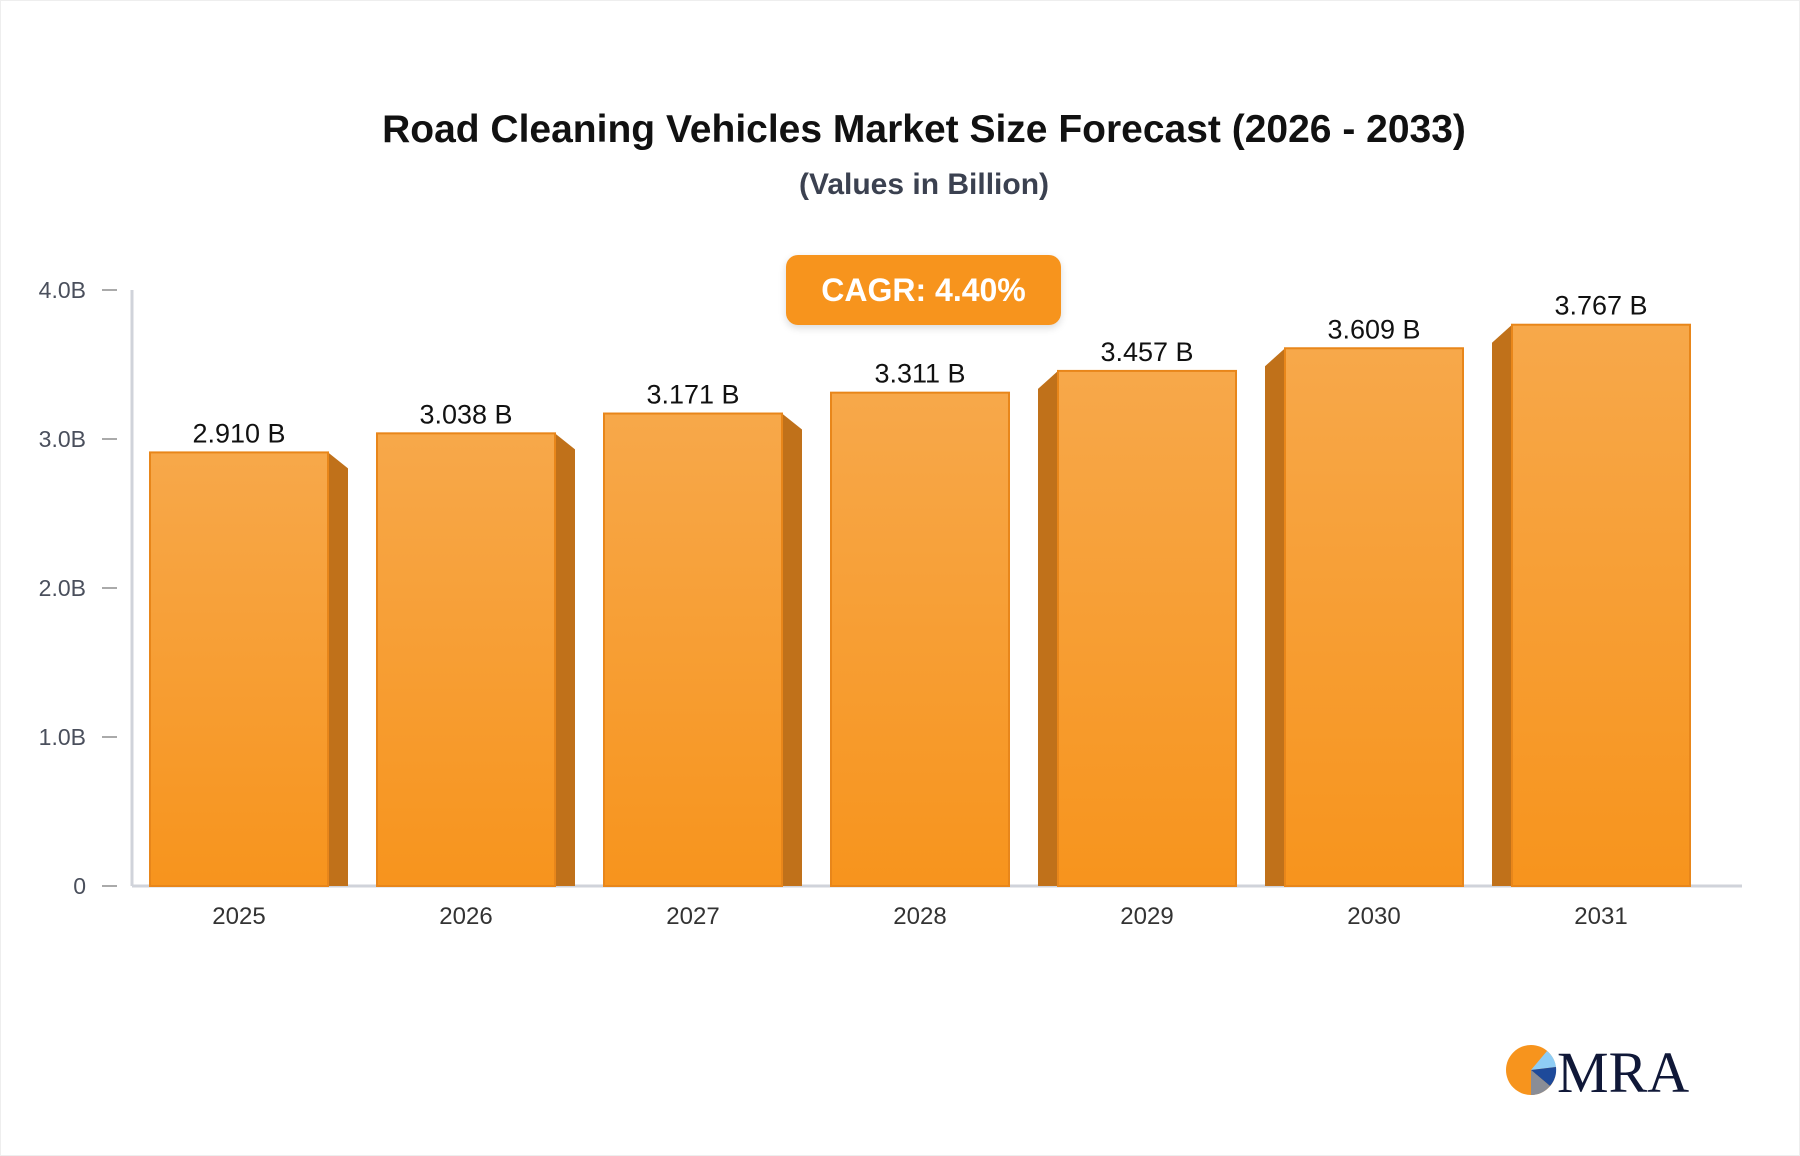 The width and height of the screenshot is (1800, 1156). I want to click on cagr-badge: CAGR: 4.40%, so click(923, 290).